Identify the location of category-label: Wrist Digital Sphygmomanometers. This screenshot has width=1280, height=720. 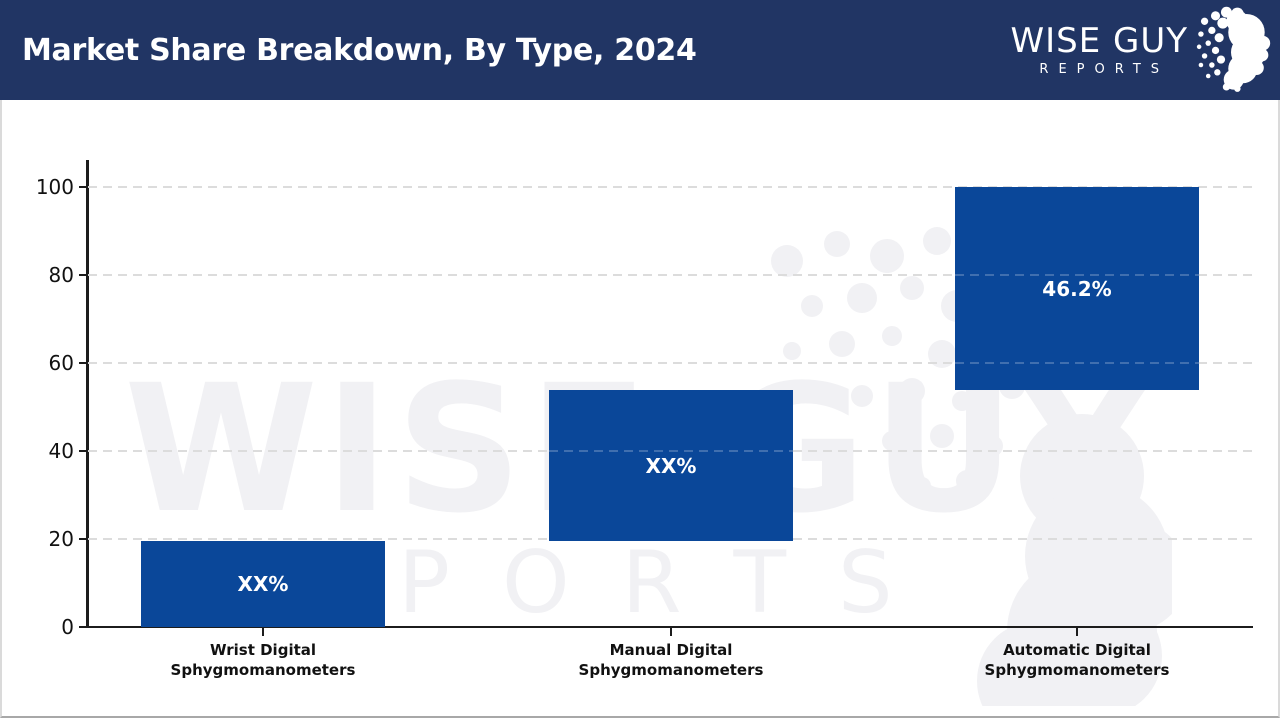
(263, 660).